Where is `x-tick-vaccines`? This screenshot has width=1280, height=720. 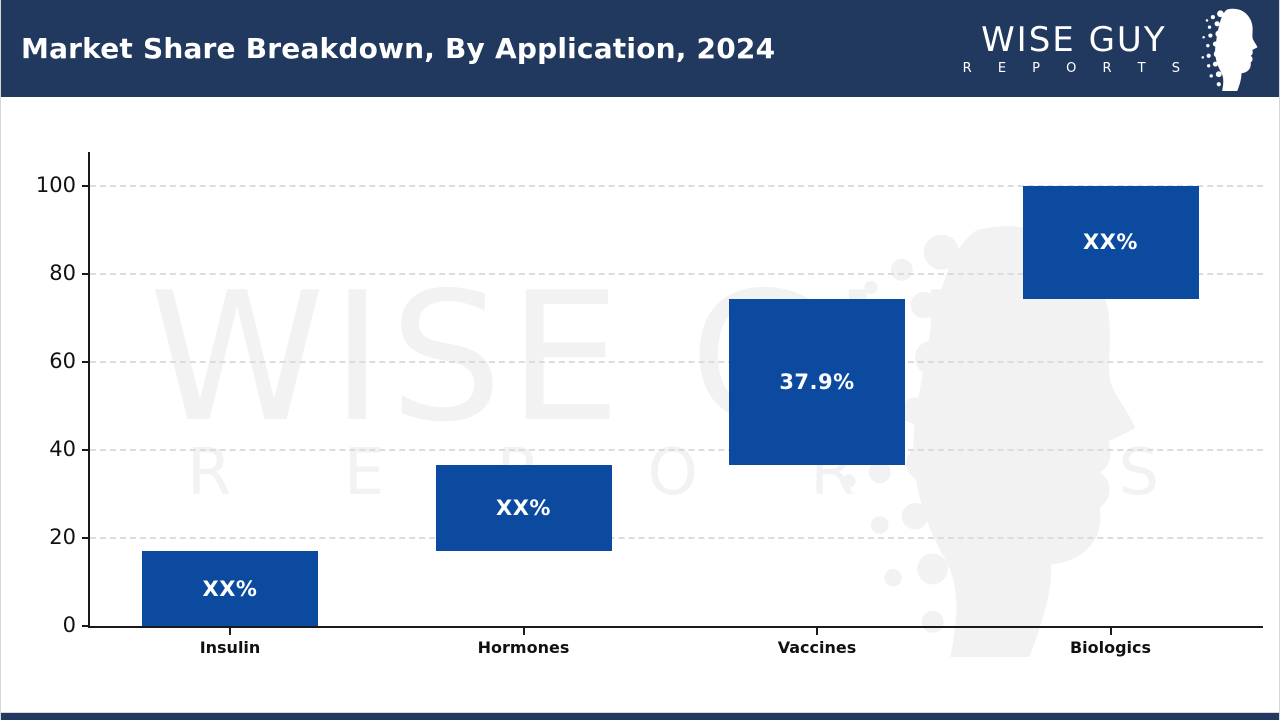
x-tick-vaccines is located at coordinates (817, 631).